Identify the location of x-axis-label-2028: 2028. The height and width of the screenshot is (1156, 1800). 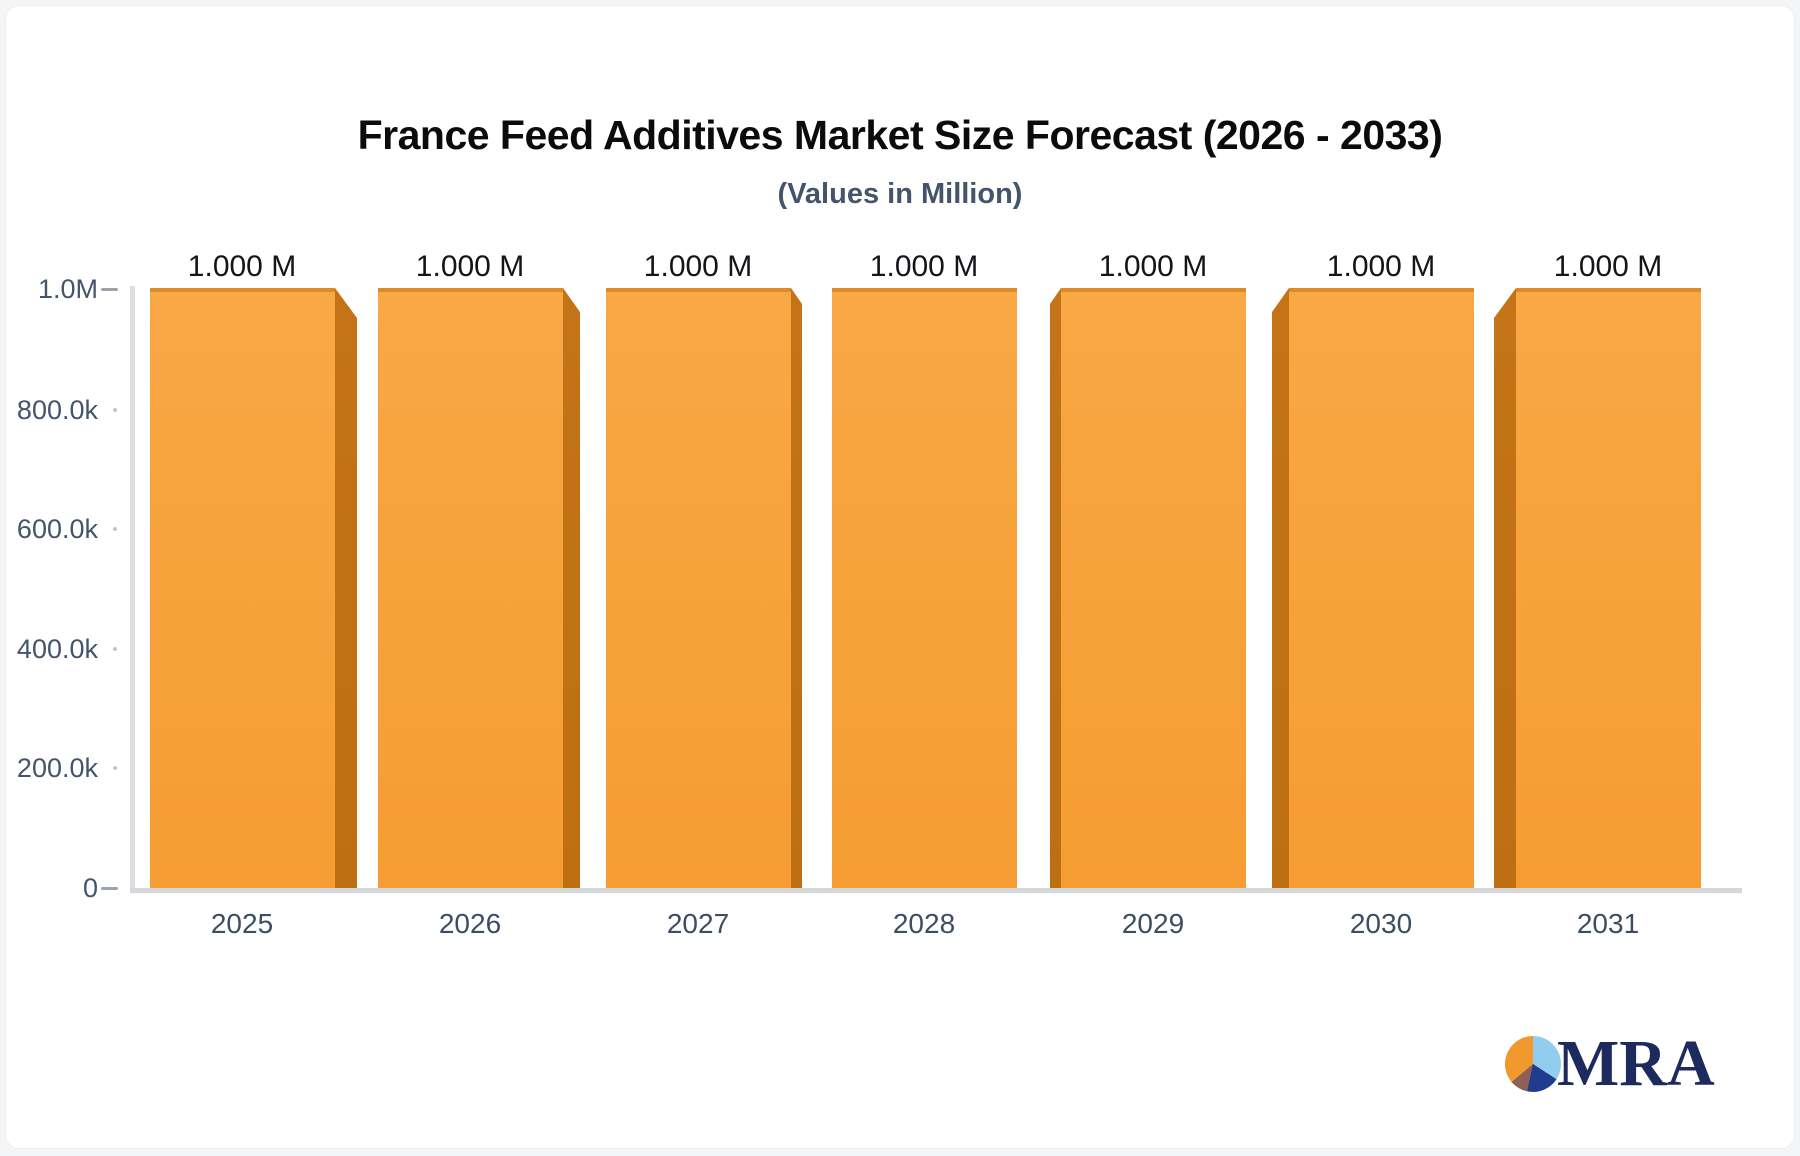
(924, 923).